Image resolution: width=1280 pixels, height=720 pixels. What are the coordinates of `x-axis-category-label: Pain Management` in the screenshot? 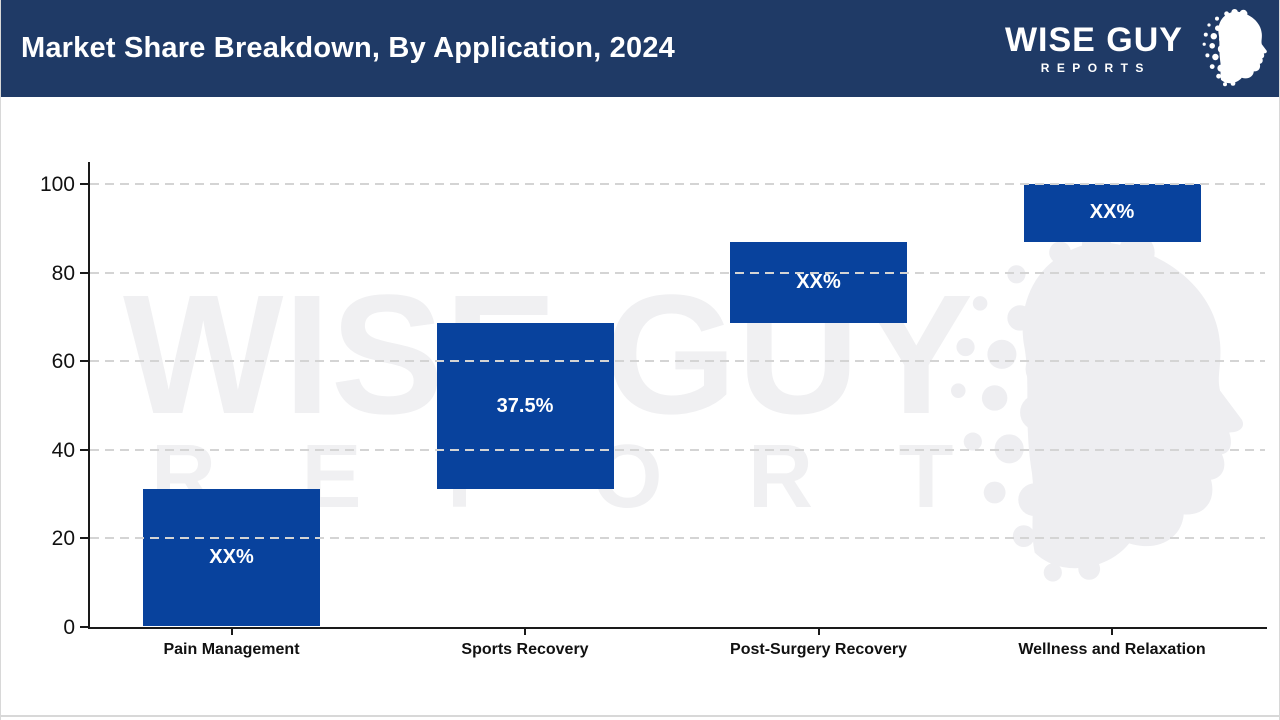 It's located at (231, 649).